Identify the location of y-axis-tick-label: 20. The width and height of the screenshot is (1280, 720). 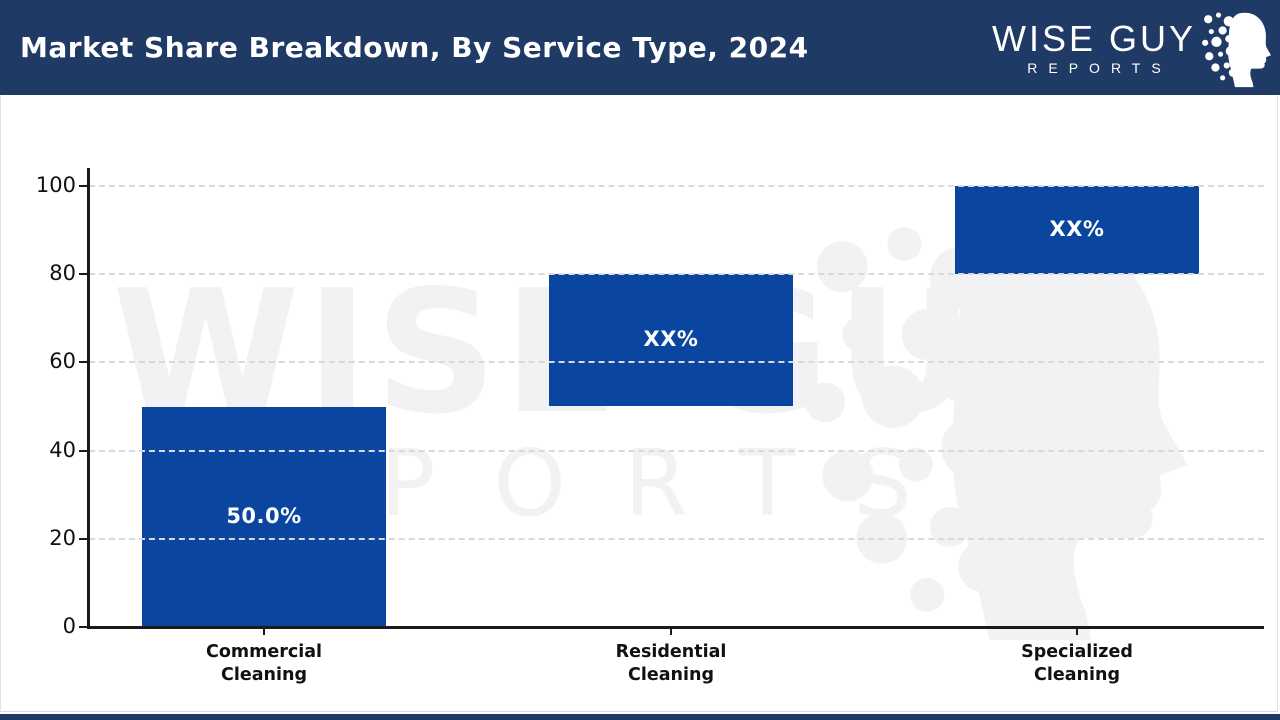
(62, 537).